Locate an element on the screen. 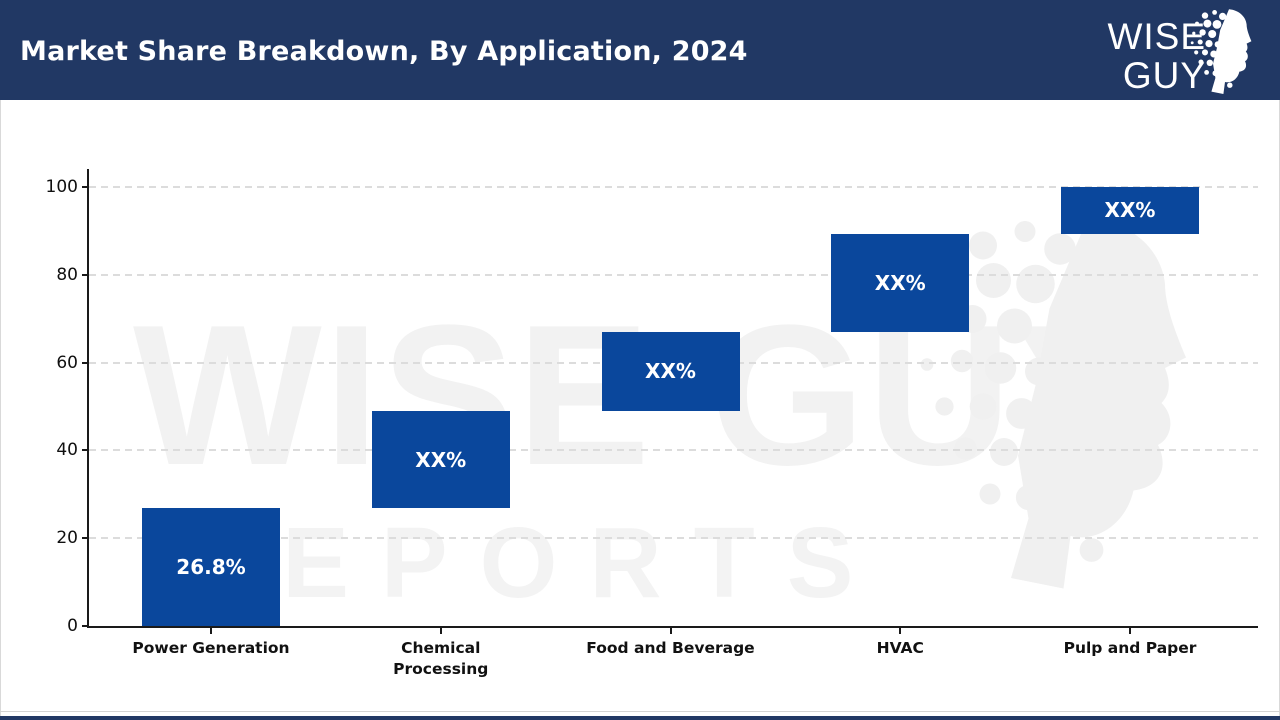  brand-logo: WISE GUY REPORTS is located at coordinates (1143, 56).